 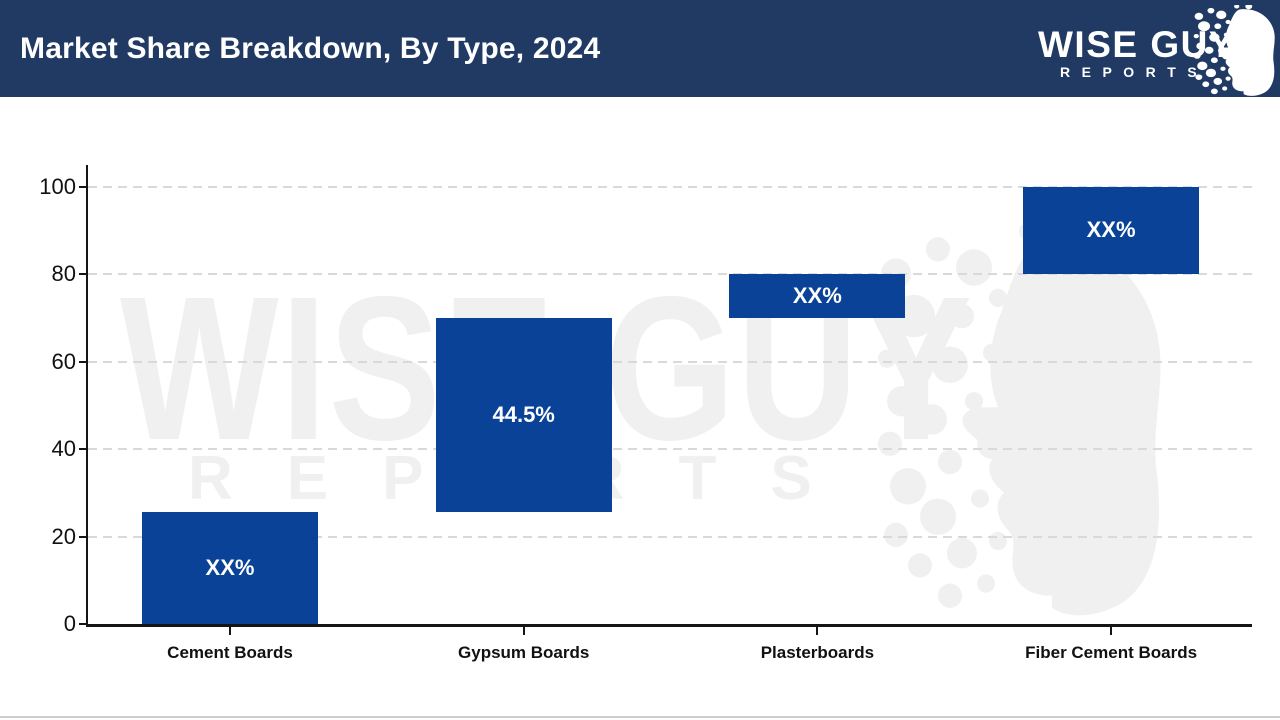 I want to click on bar-fiber-cement-boards, so click(x=1111, y=230).